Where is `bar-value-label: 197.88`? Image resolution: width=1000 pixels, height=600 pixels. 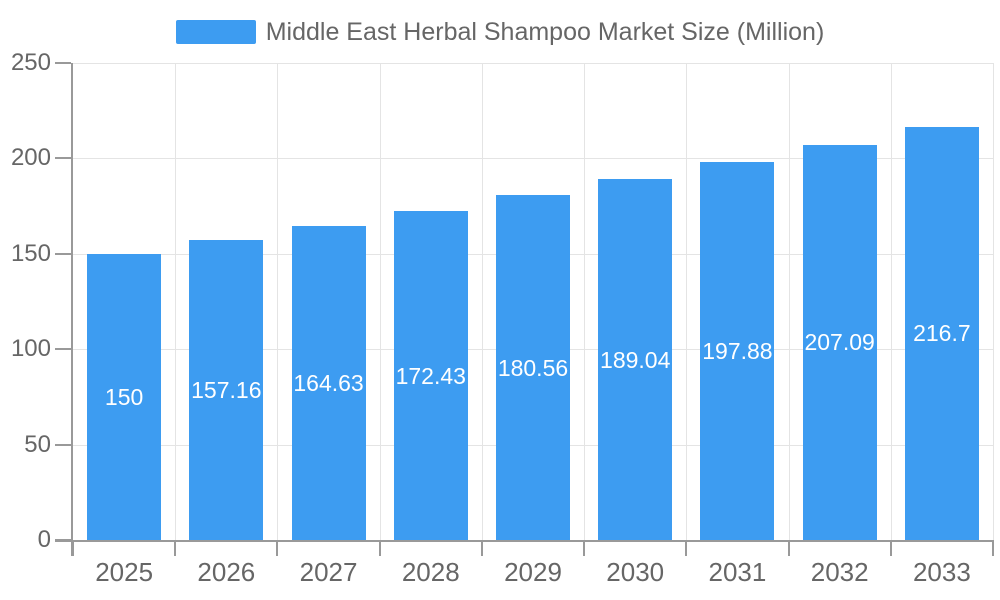
bar-value-label: 197.88 is located at coordinates (737, 351).